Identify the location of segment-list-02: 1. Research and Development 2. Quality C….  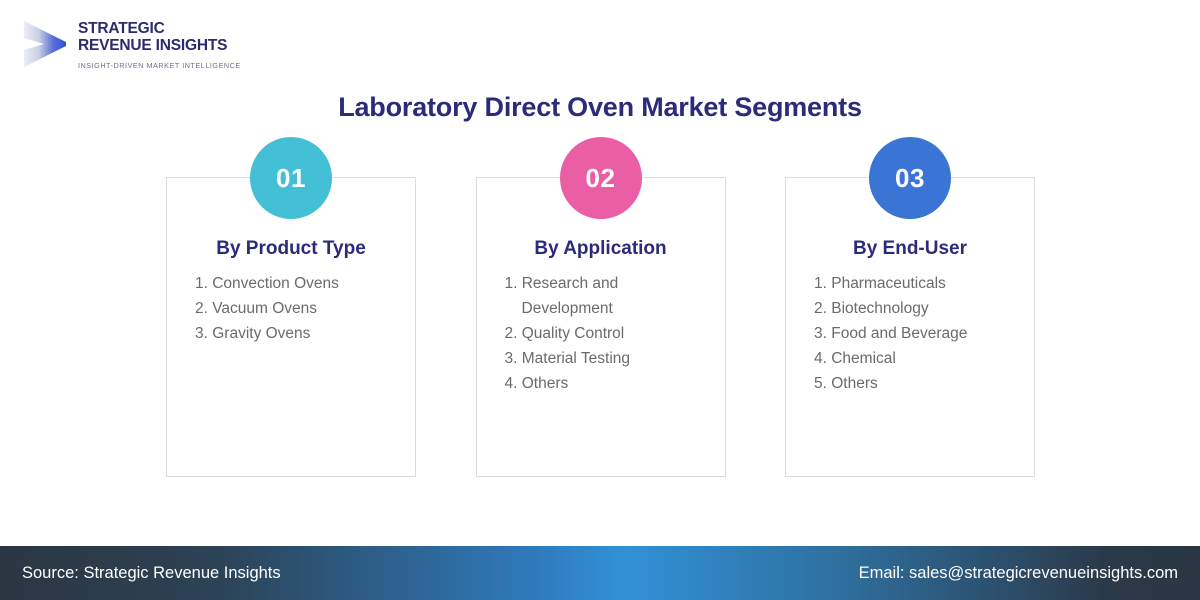
(601, 333).